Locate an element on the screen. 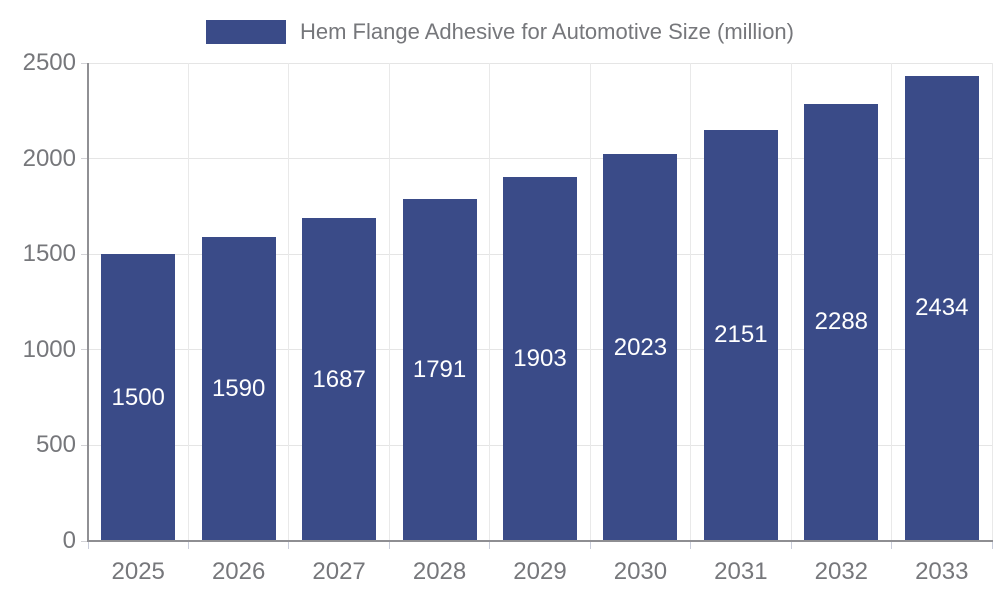  bar-2029 is located at coordinates (540, 359).